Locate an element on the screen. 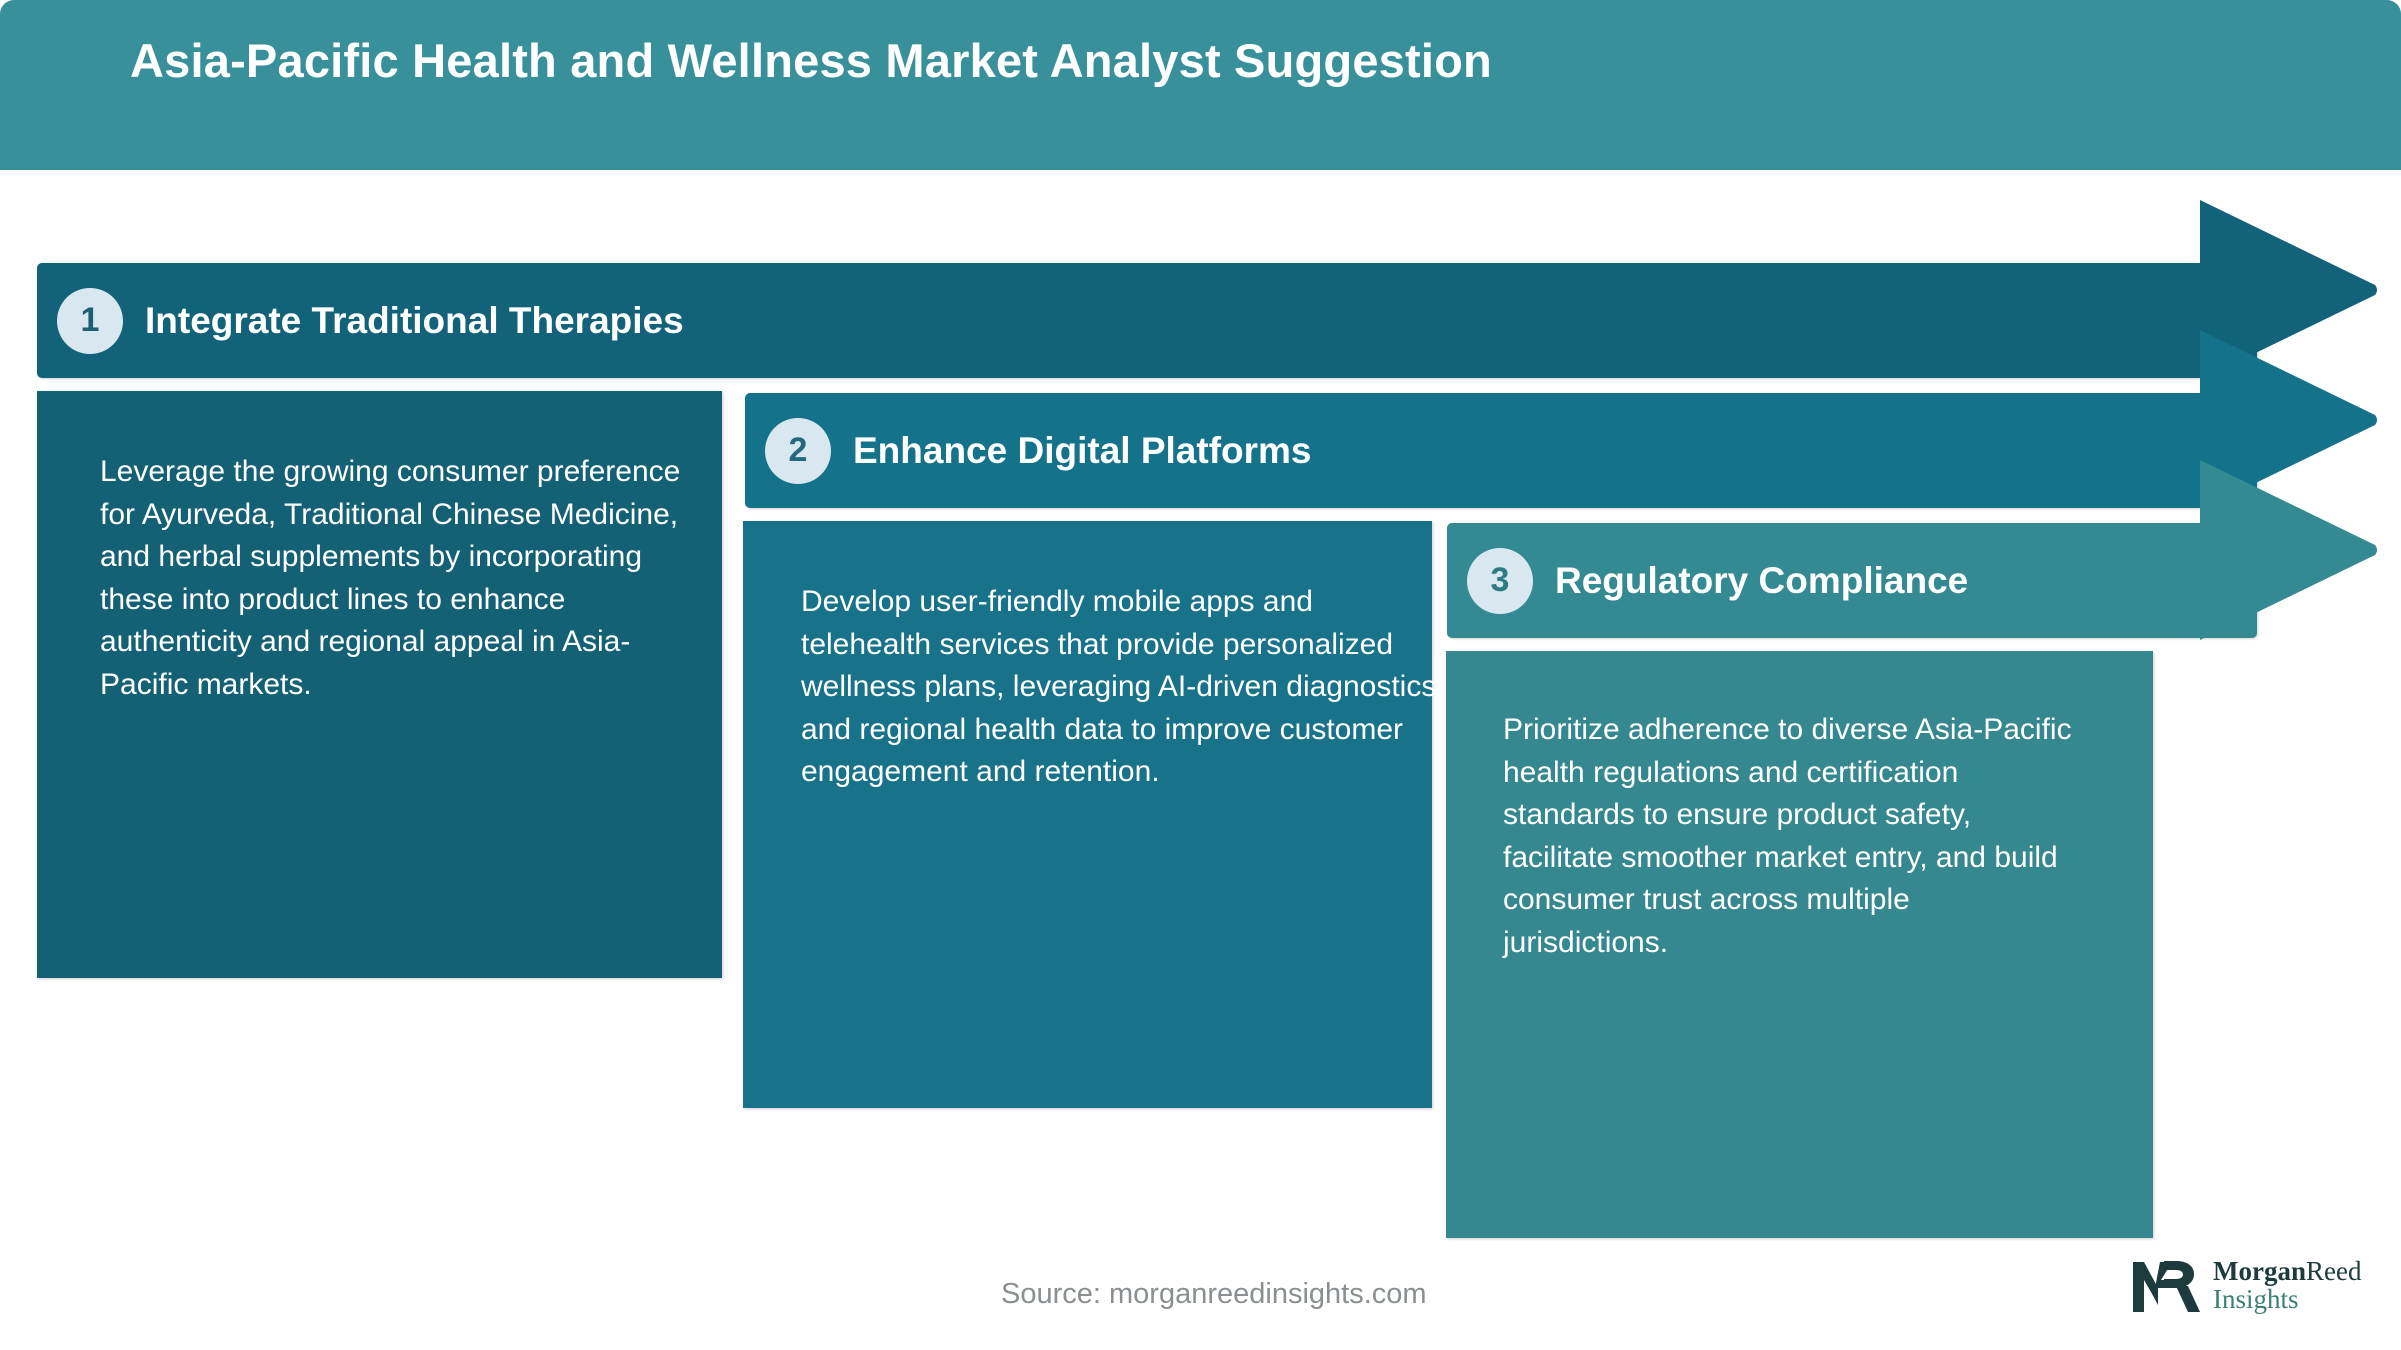  step-bar-3-body is located at coordinates (1852, 580).